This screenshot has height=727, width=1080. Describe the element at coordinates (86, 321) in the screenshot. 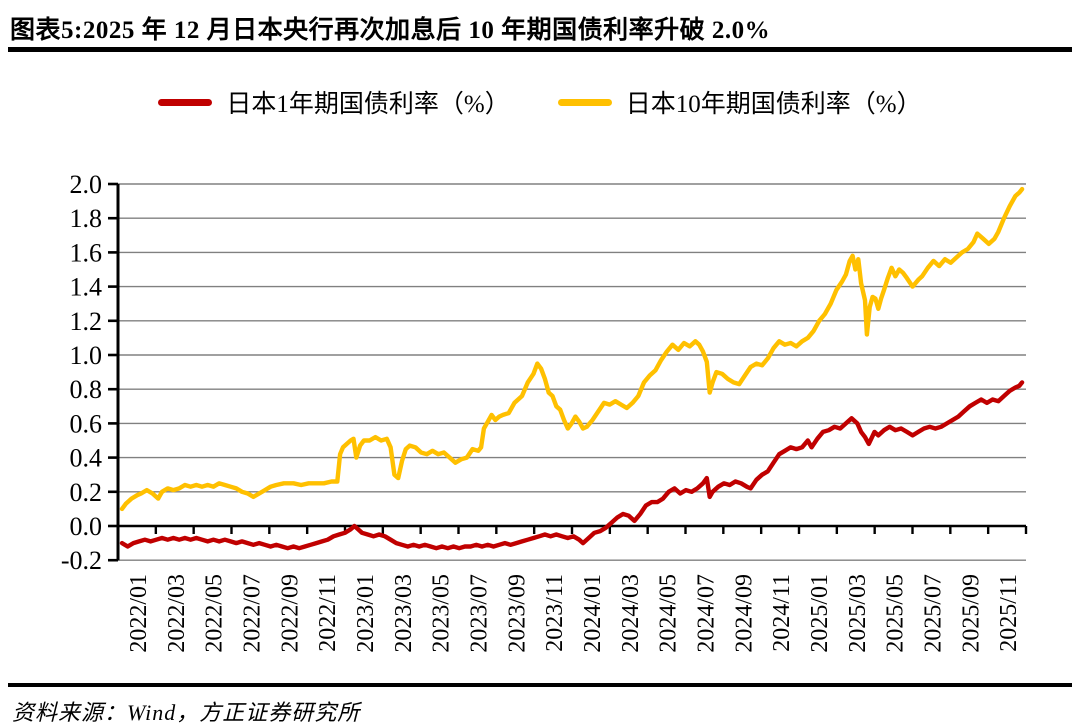

I see `y-tick-label: 1.2` at that location.